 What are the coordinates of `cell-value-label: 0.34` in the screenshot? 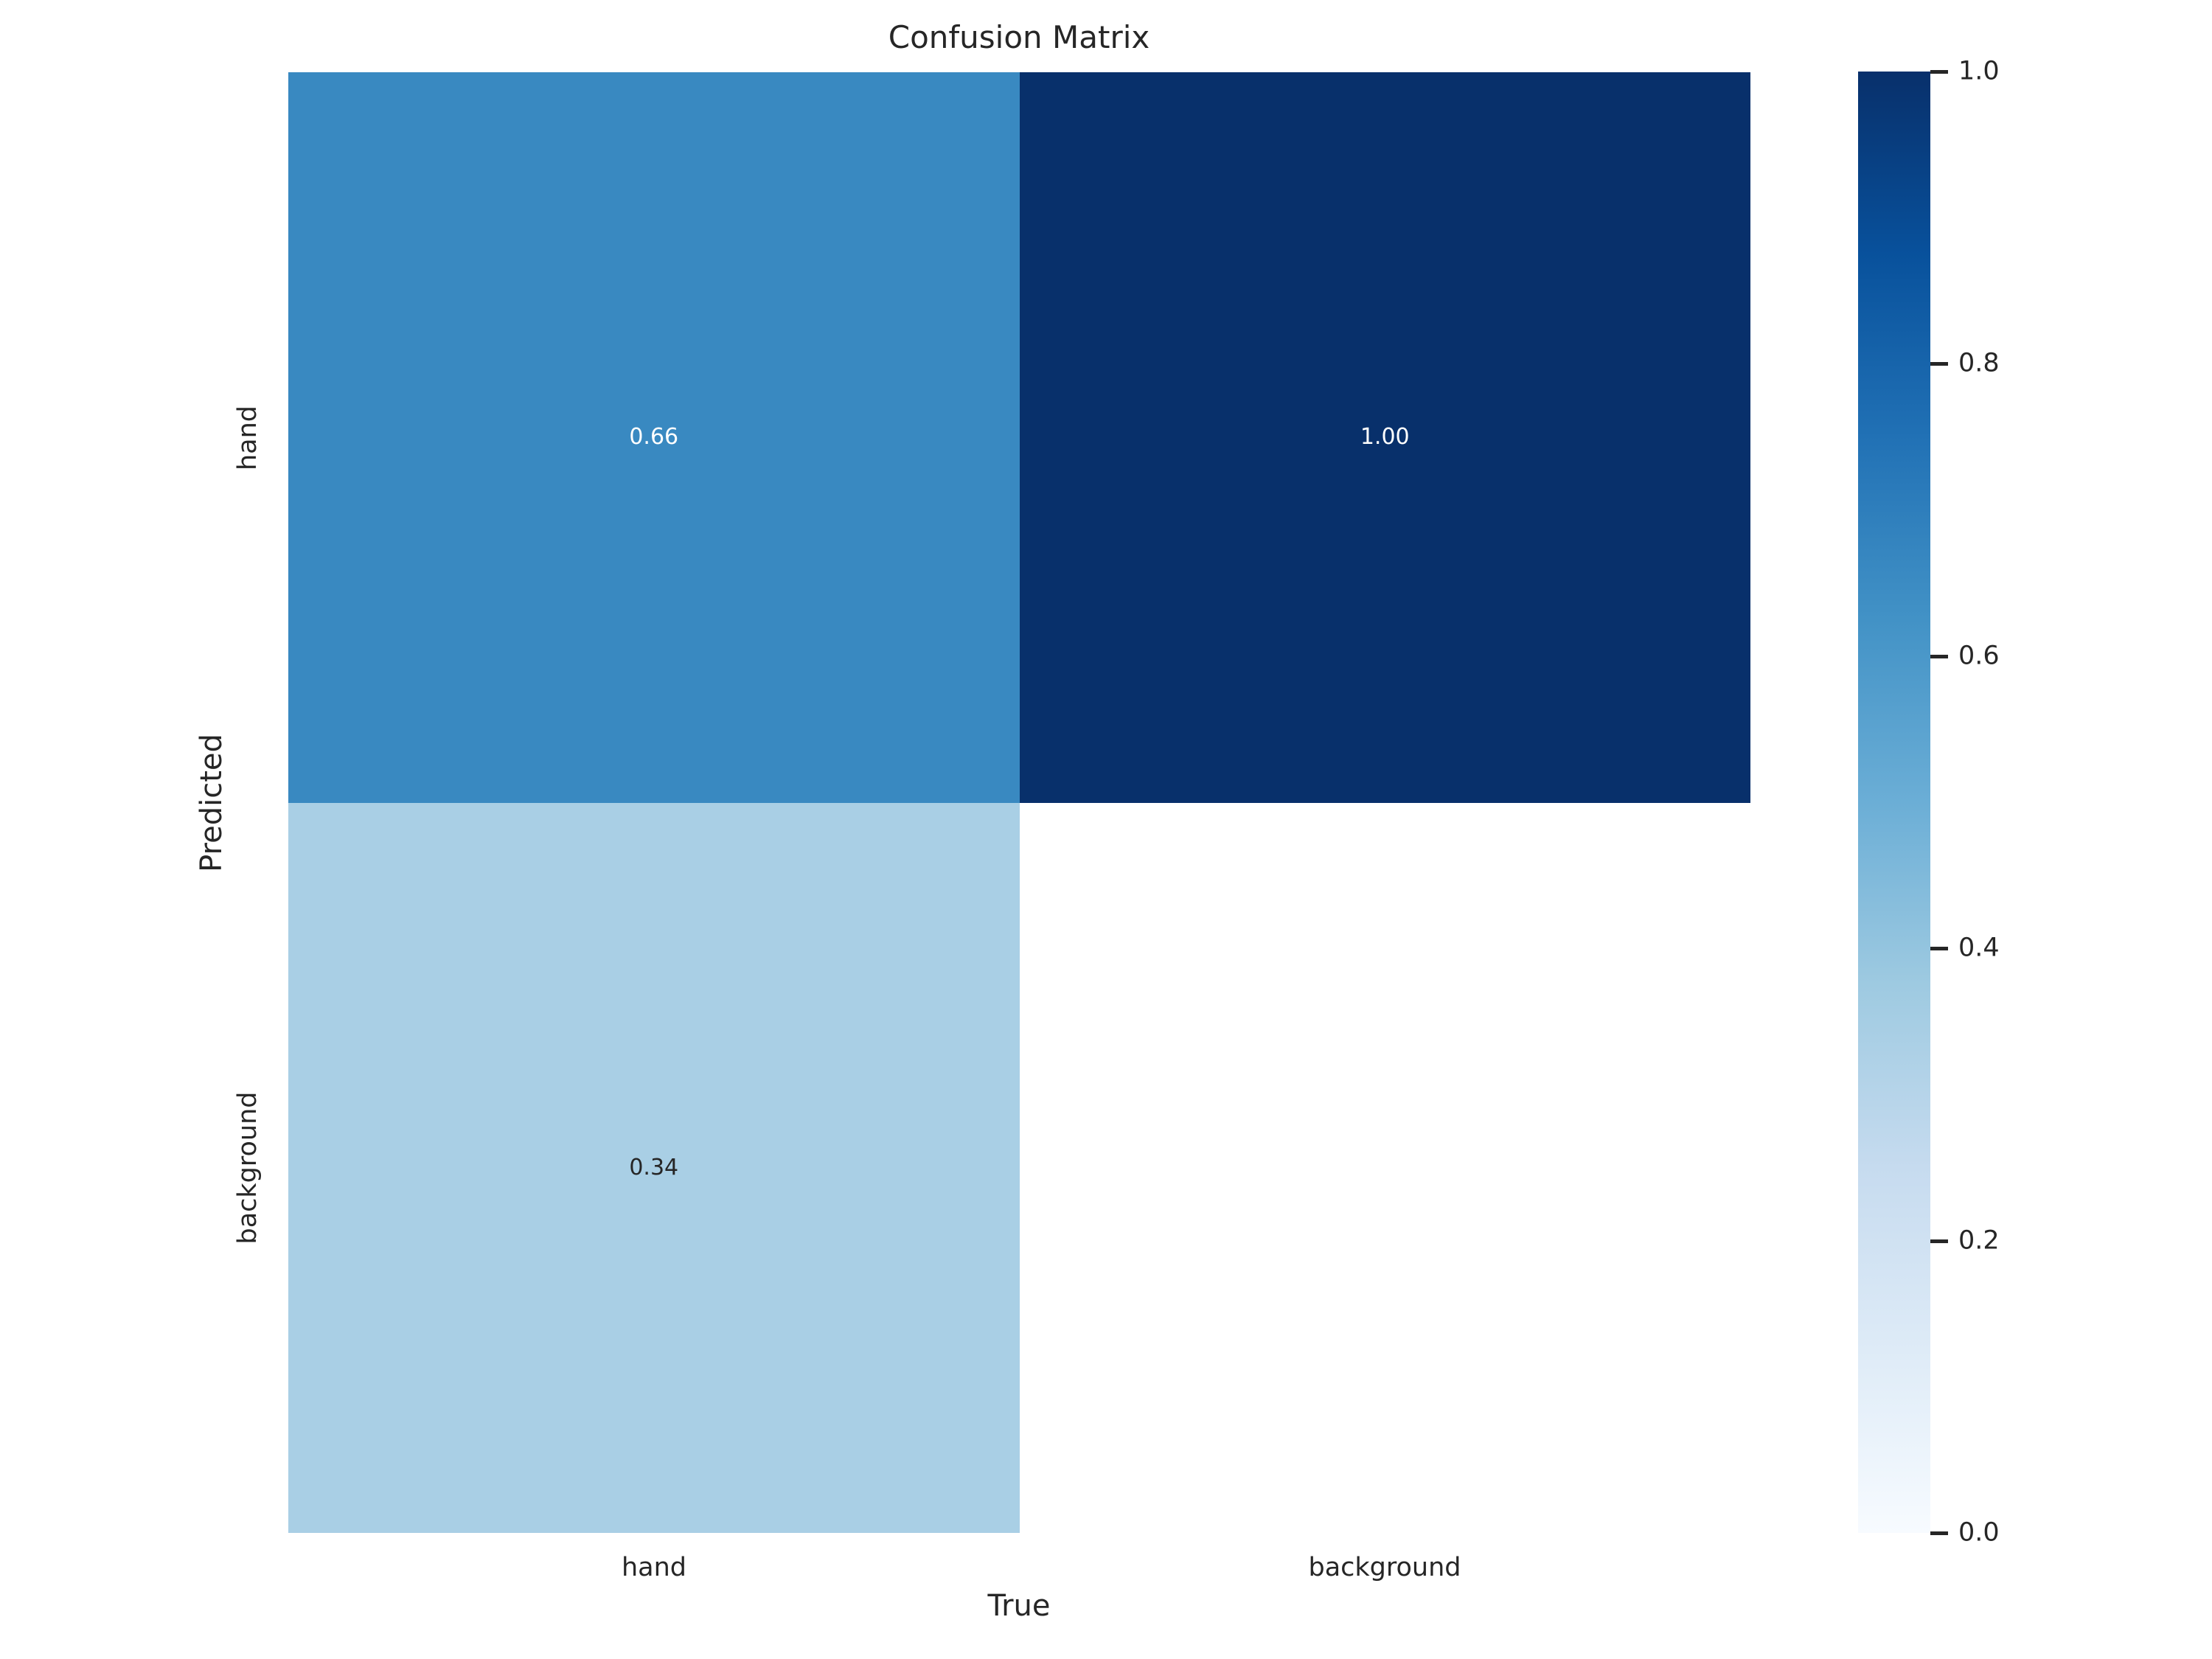 It's located at (654, 1167).